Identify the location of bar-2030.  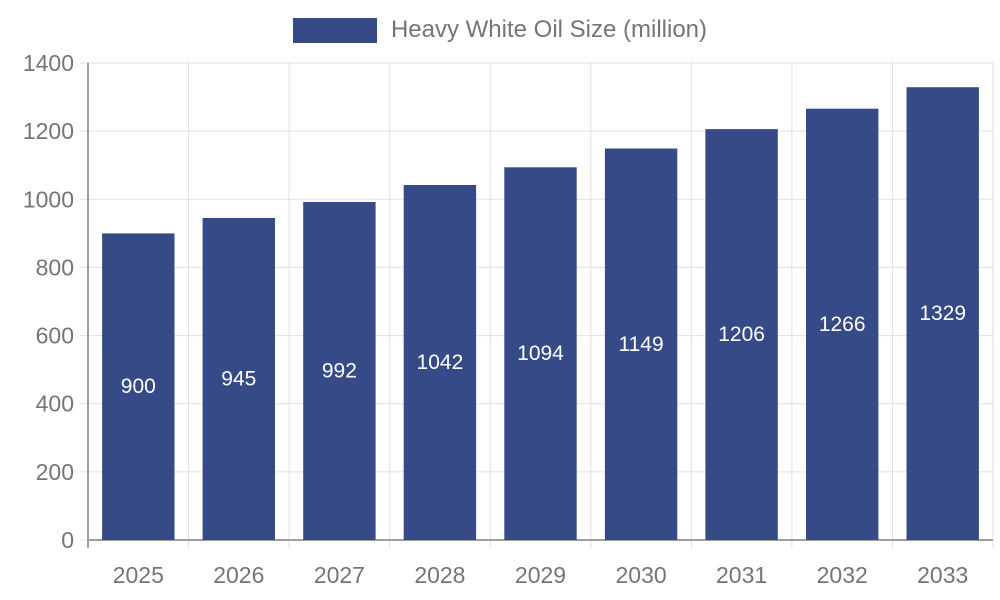
(641, 344).